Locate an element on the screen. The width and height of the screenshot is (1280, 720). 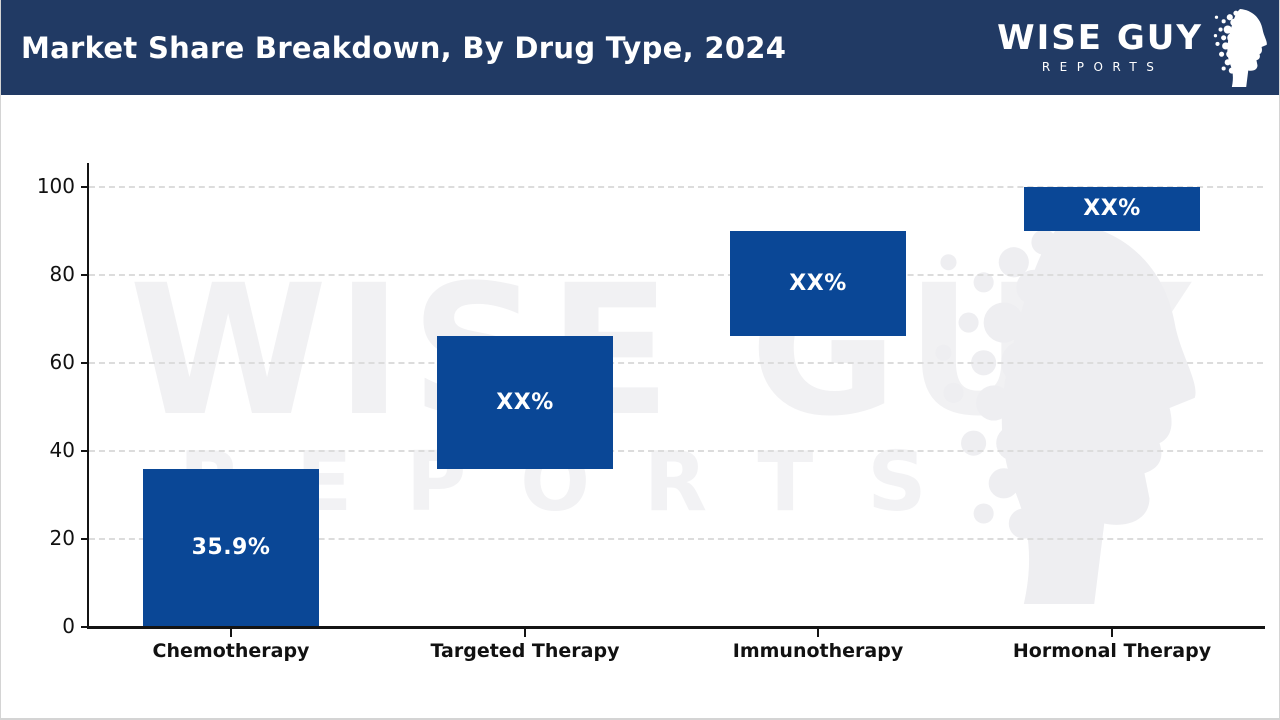
watermark-face-icon is located at coordinates (1065, 413).